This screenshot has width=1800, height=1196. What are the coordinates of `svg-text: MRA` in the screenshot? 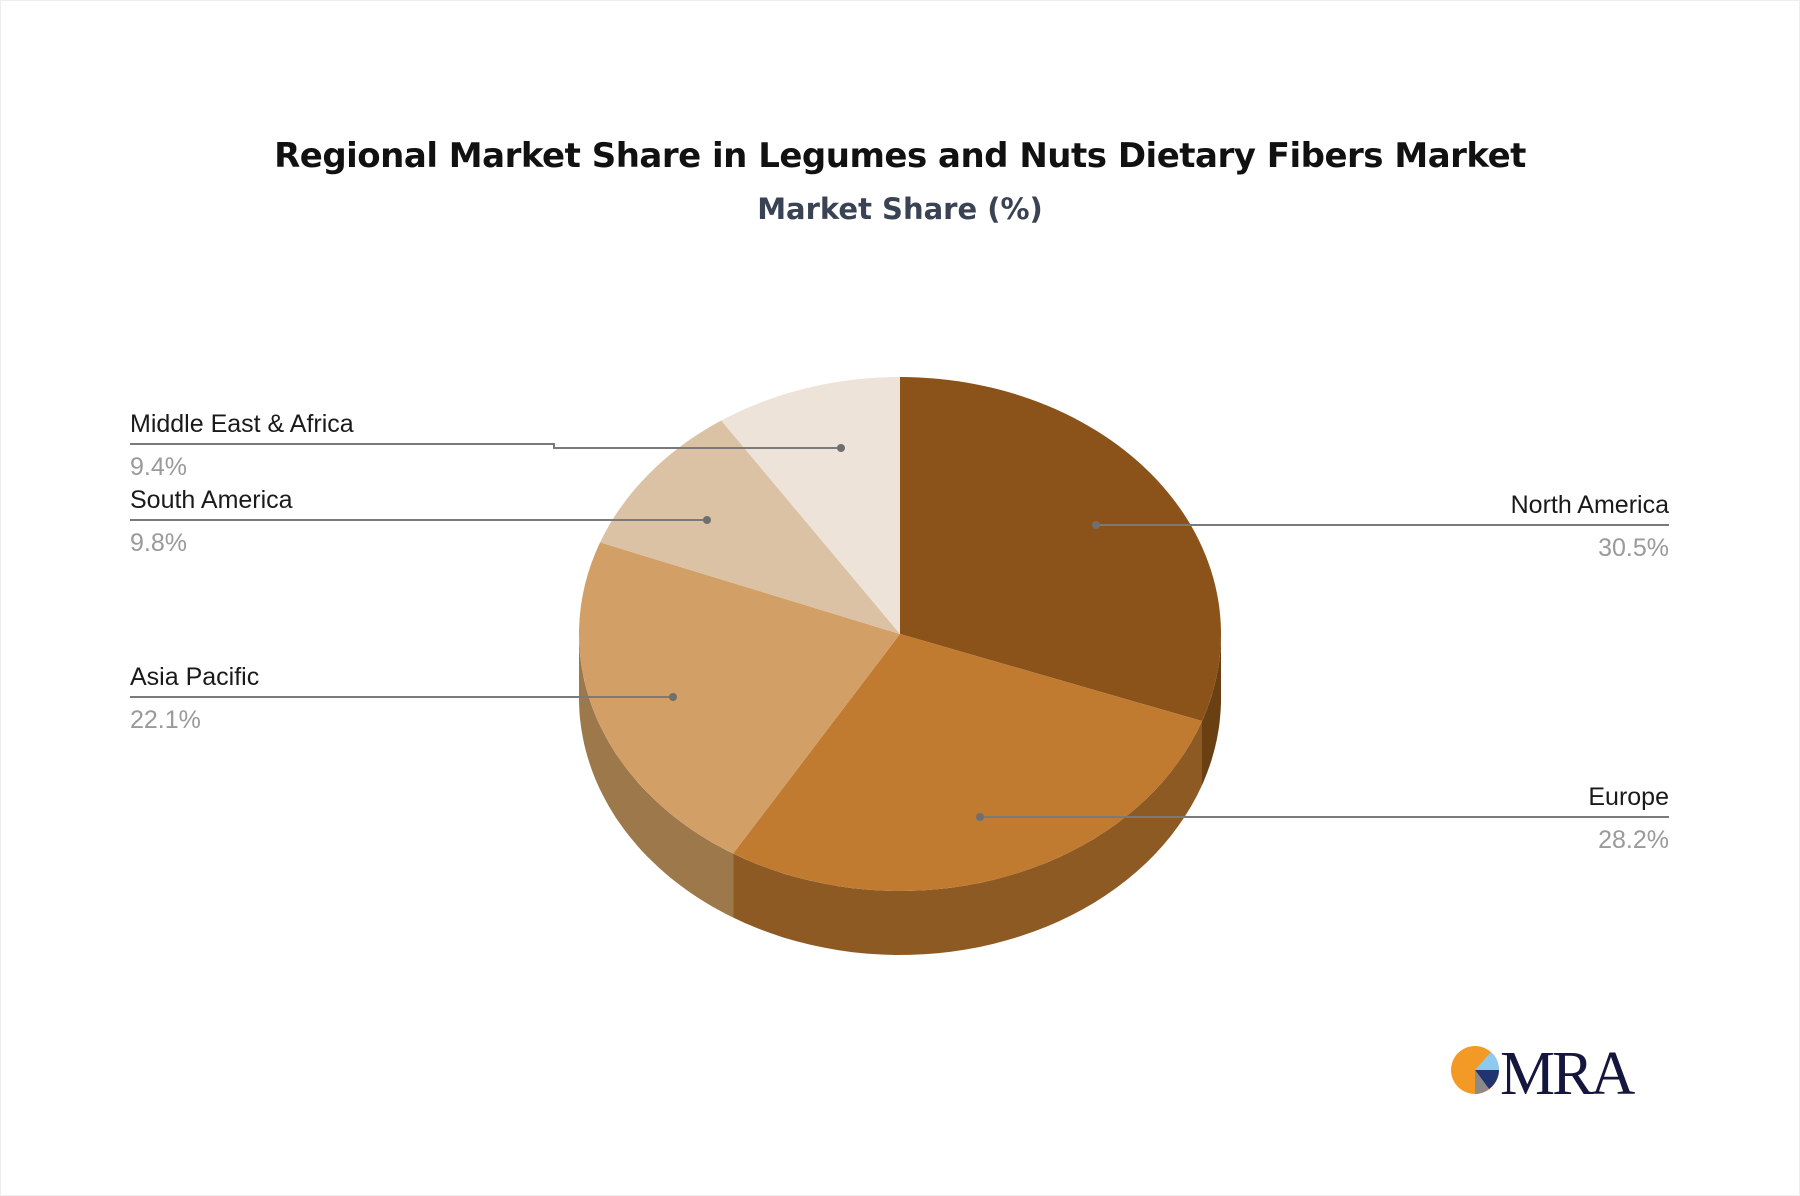 It's located at (1567, 1070).